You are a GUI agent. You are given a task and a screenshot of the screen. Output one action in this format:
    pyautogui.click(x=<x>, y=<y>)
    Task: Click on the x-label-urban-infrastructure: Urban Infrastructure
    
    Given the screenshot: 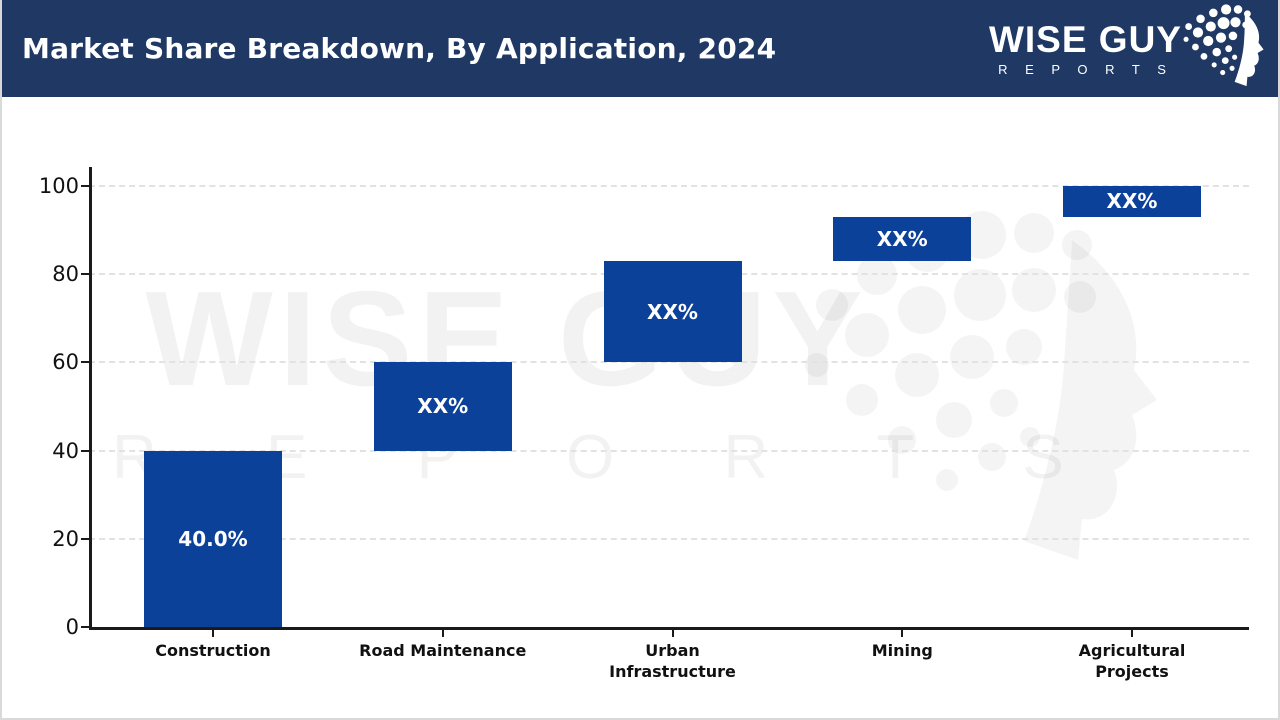 What is the action you would take?
    pyautogui.click(x=672, y=661)
    